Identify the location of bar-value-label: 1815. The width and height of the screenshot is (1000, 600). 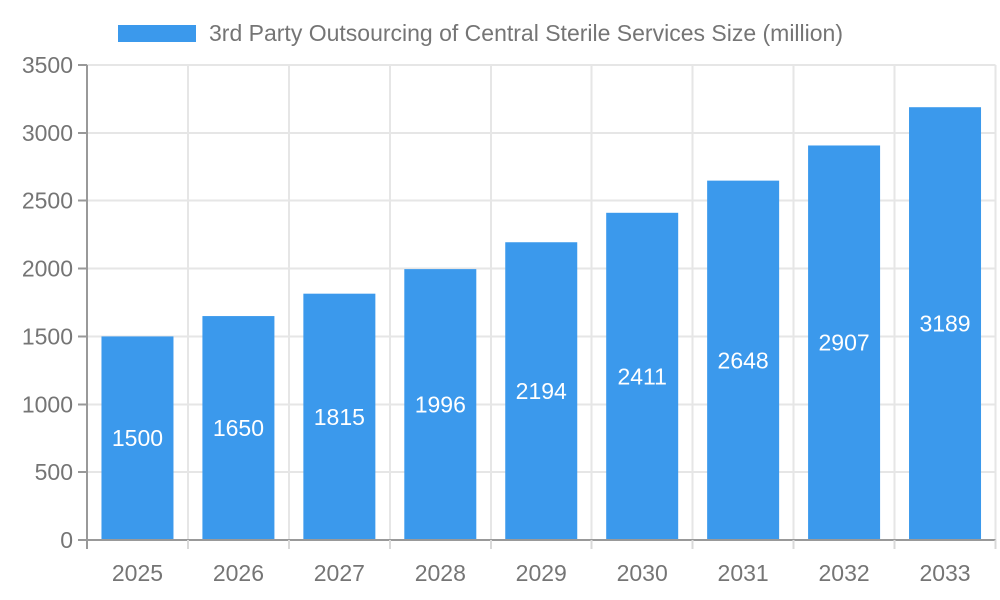
(339, 417).